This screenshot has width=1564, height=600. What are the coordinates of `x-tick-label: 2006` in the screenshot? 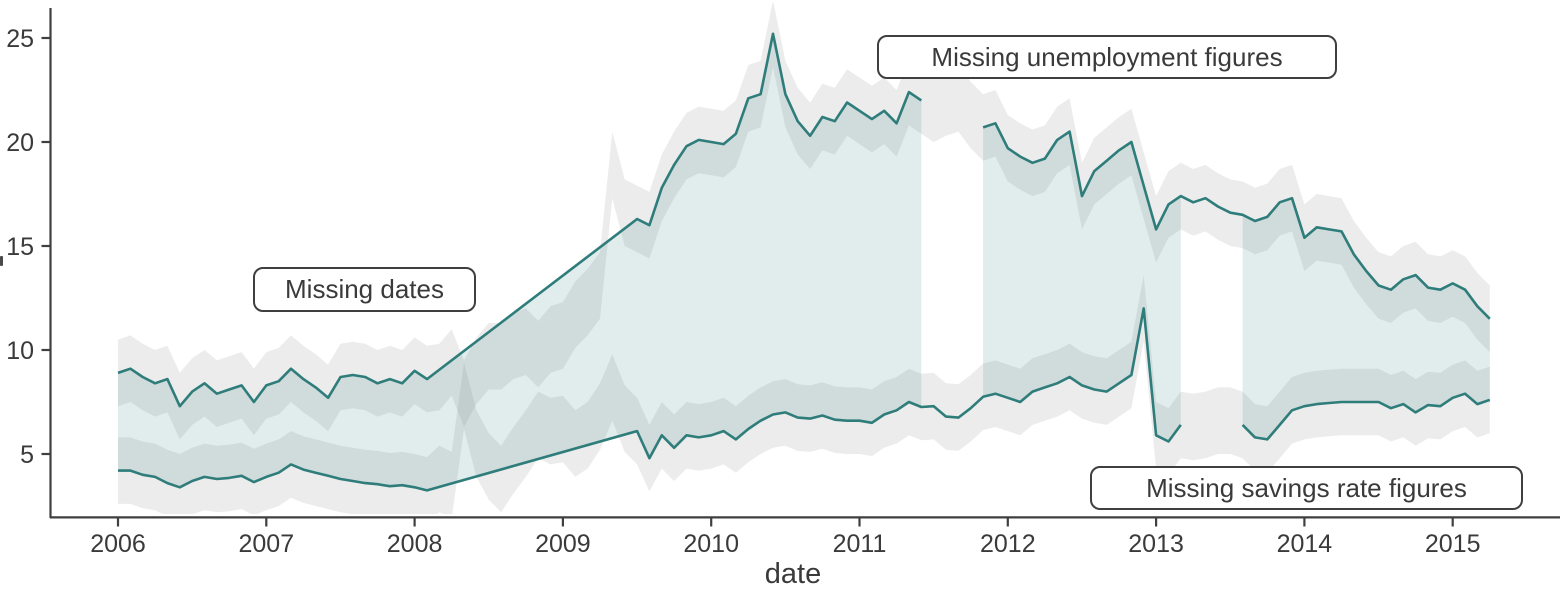 It's located at (118, 544).